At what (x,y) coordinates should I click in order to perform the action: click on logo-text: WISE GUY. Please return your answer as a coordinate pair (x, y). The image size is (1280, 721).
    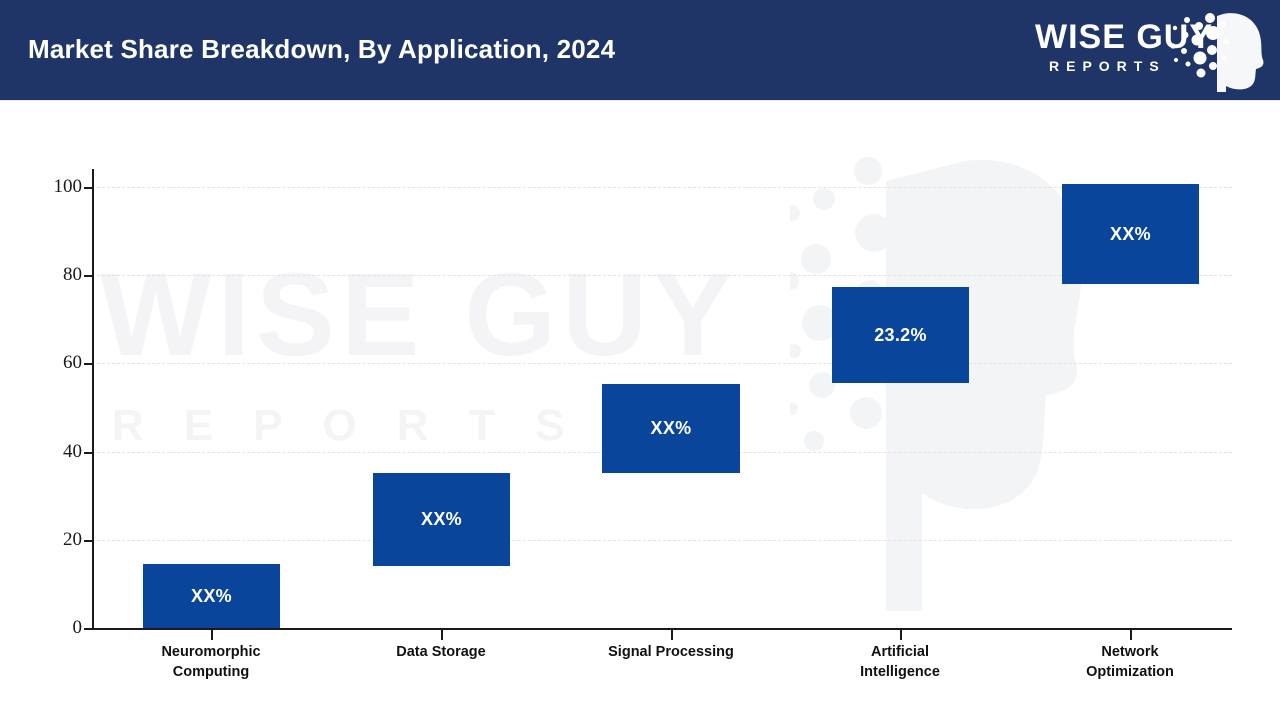
    Looking at the image, I should click on (1124, 37).